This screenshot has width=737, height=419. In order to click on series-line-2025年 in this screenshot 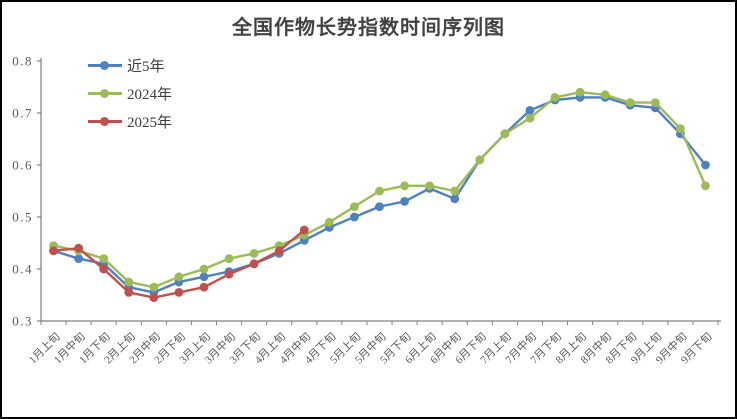, I will do `click(179, 263)`.